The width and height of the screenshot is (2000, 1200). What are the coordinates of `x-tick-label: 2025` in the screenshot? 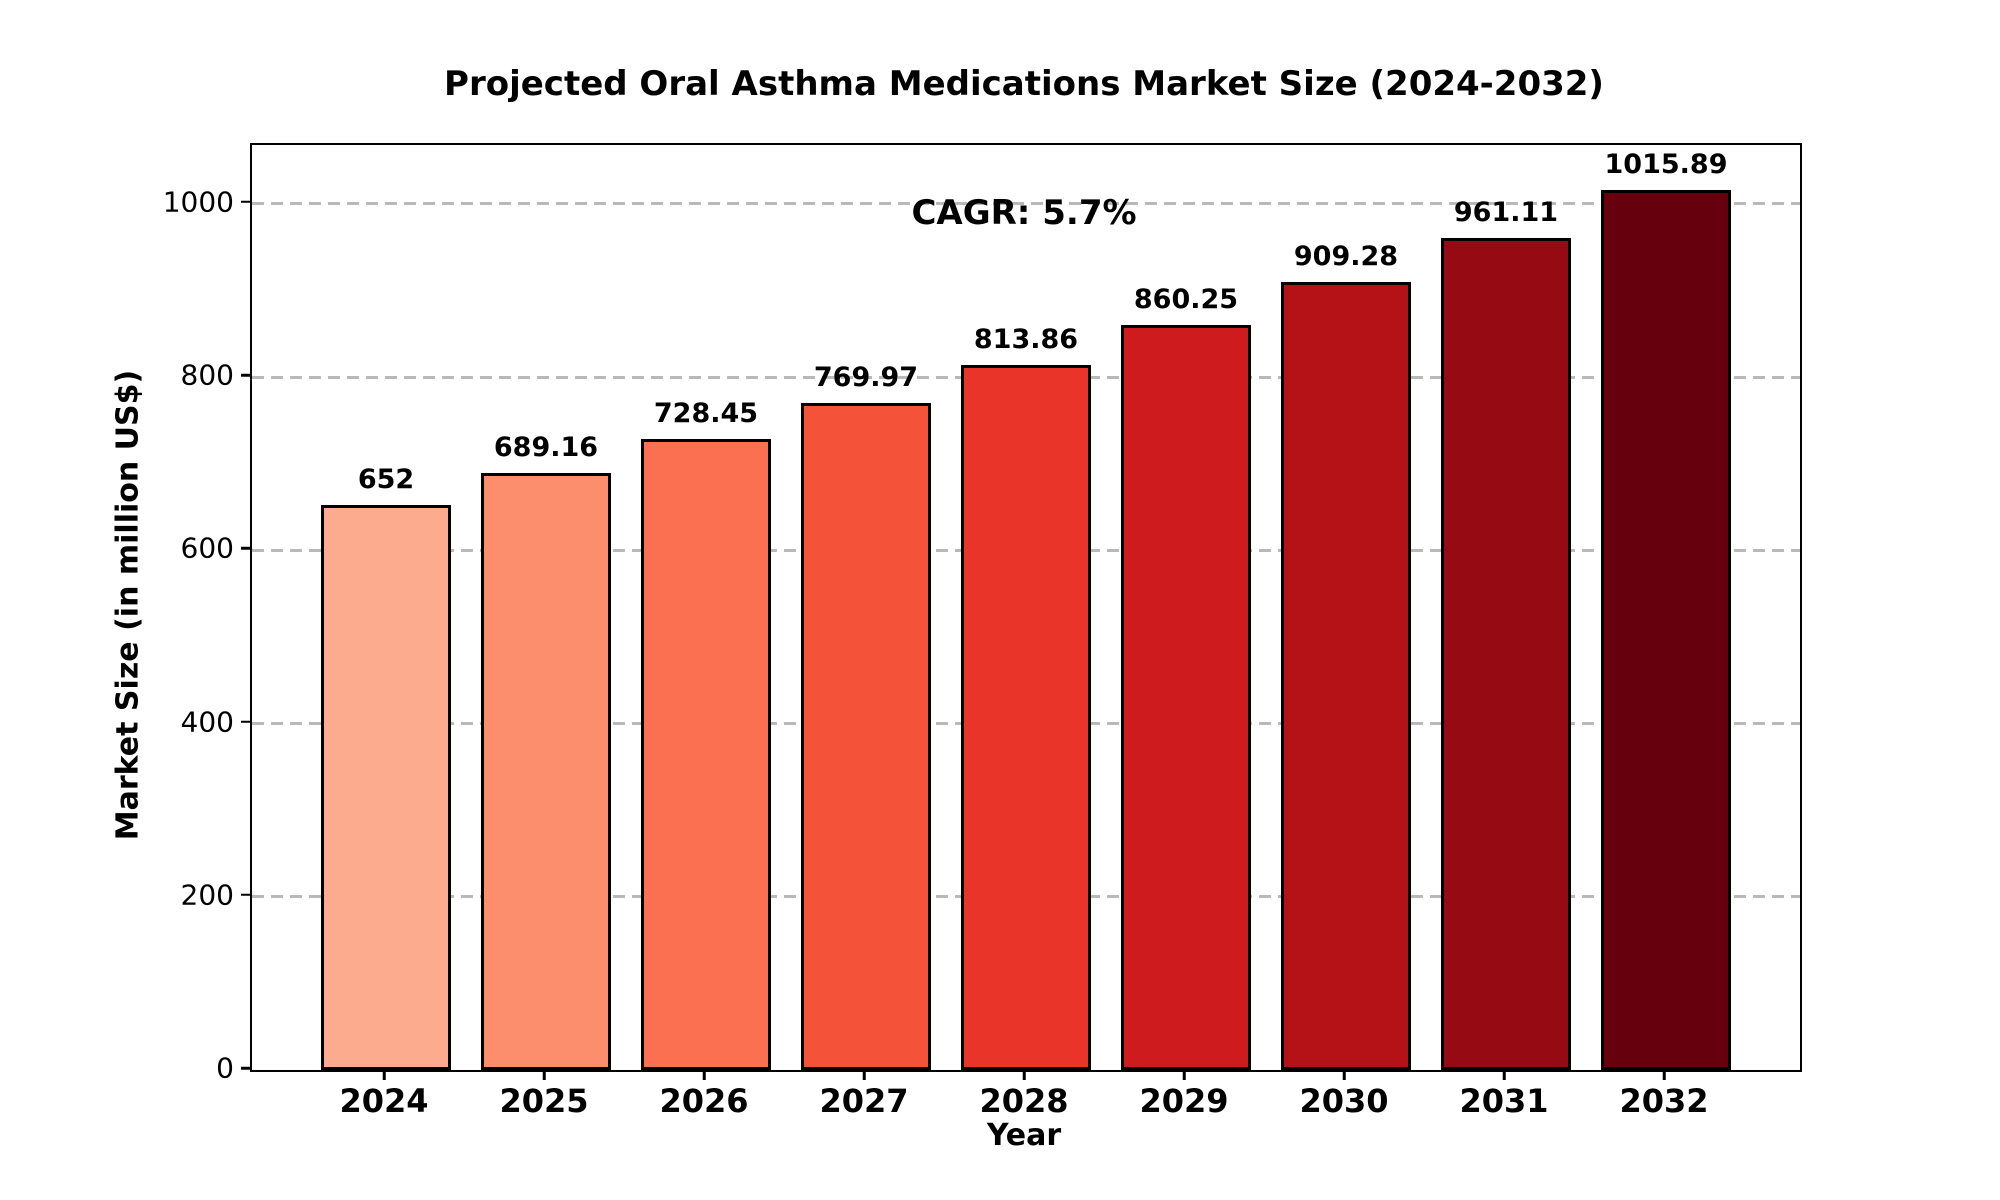 It's located at (544, 1101).